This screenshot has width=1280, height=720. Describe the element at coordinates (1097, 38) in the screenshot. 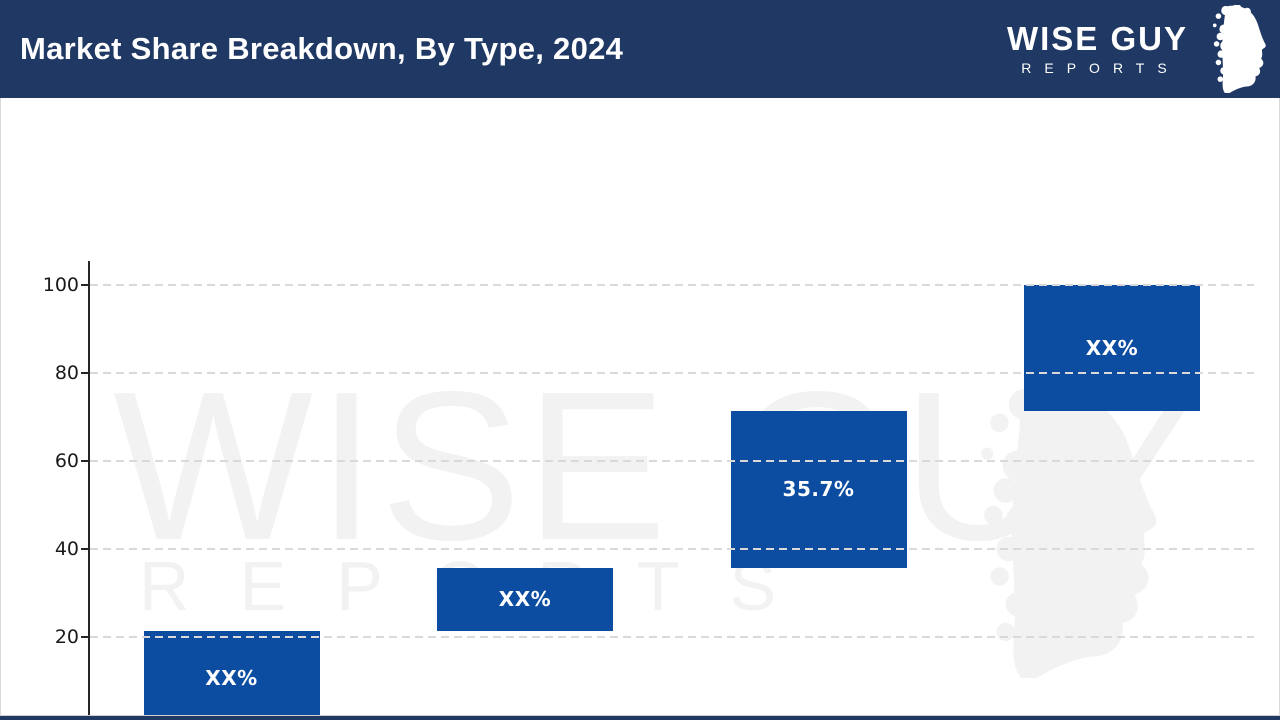

I see `logo-wordmark: WISE GUY` at that location.